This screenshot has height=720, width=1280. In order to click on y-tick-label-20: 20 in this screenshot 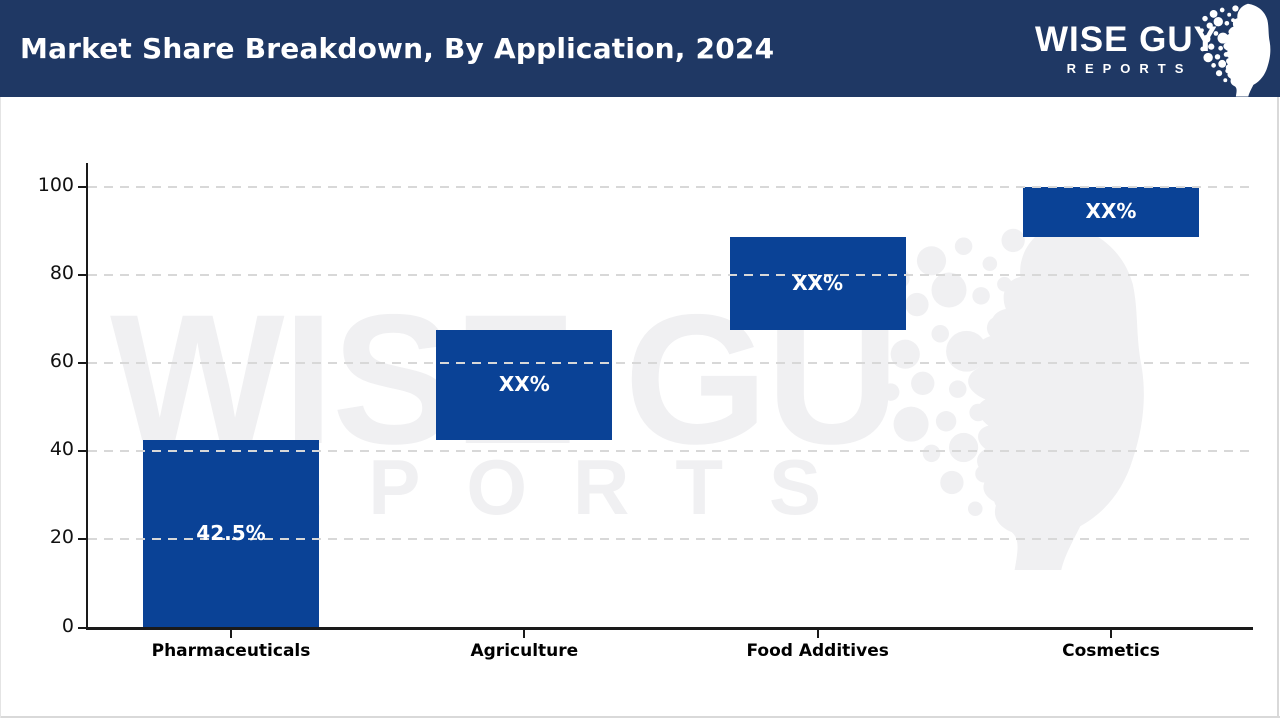, I will do `click(61, 537)`.